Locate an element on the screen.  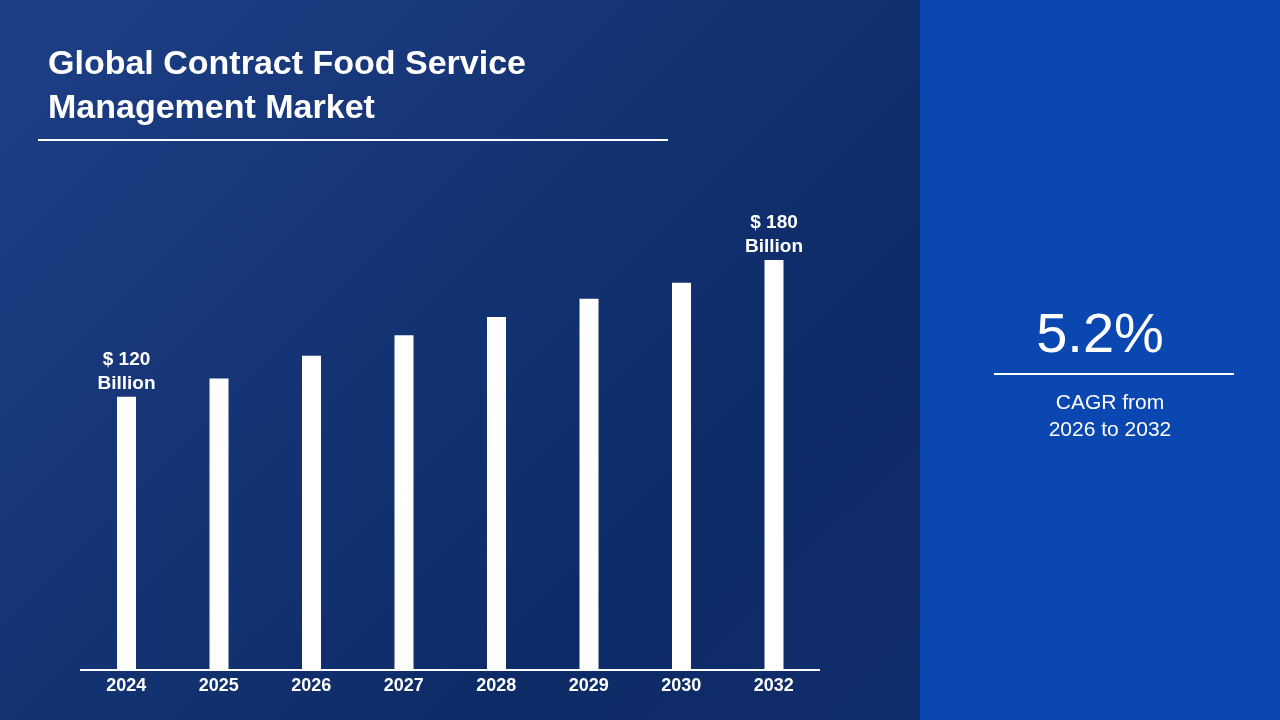
data-label: $ 120 Billion is located at coordinates (126, 370).